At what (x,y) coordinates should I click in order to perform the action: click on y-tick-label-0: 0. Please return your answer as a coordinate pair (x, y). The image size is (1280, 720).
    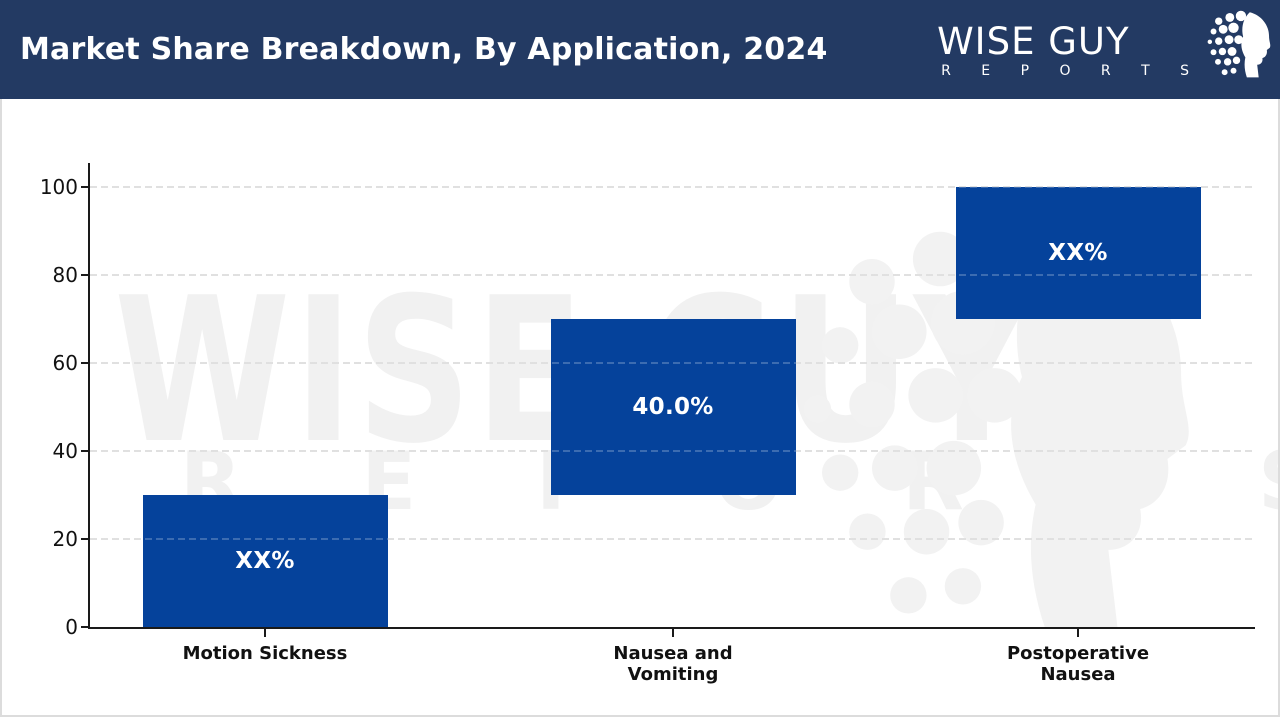
    Looking at the image, I should click on (71, 627).